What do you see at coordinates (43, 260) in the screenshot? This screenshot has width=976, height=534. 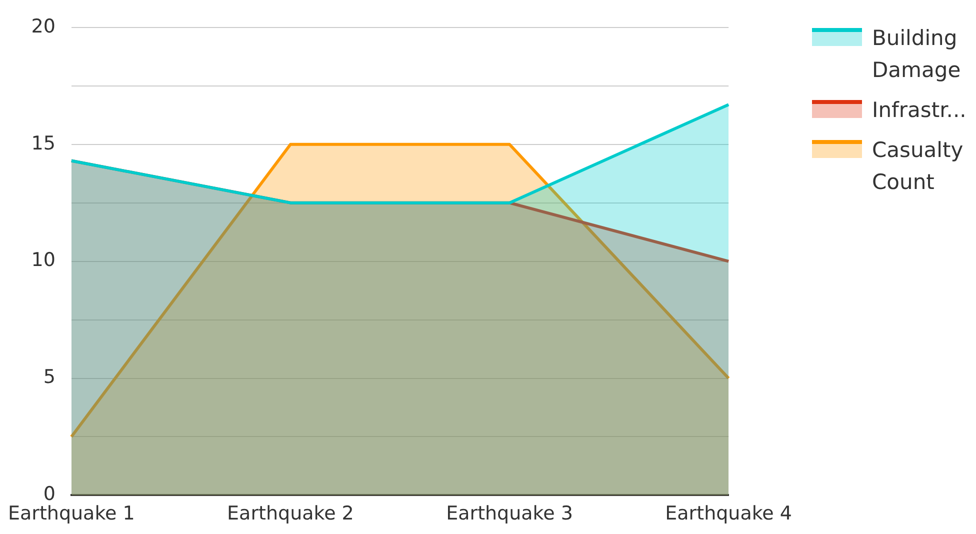 I see `y-tick-label: 10` at bounding box center [43, 260].